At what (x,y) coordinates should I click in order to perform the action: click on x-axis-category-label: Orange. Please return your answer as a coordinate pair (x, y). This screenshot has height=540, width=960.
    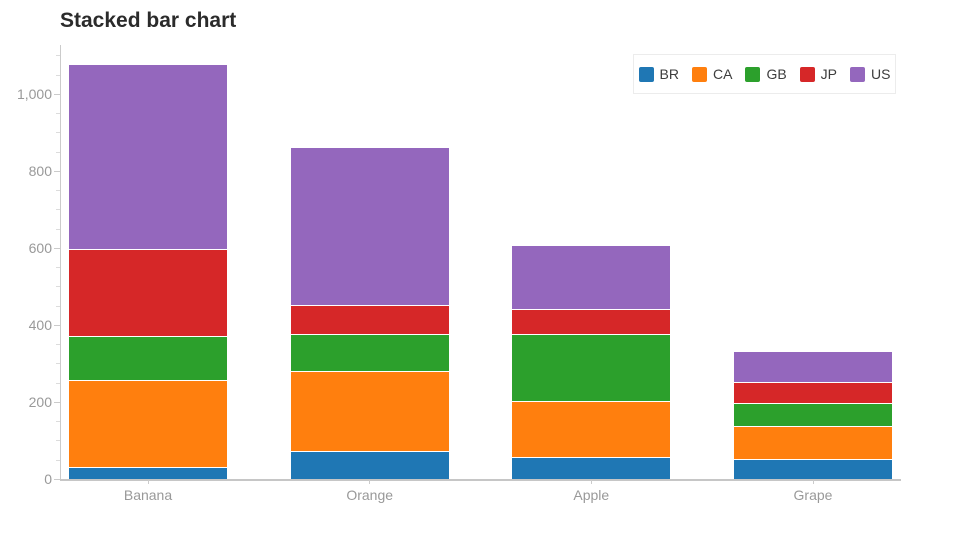
    Looking at the image, I should click on (370, 495).